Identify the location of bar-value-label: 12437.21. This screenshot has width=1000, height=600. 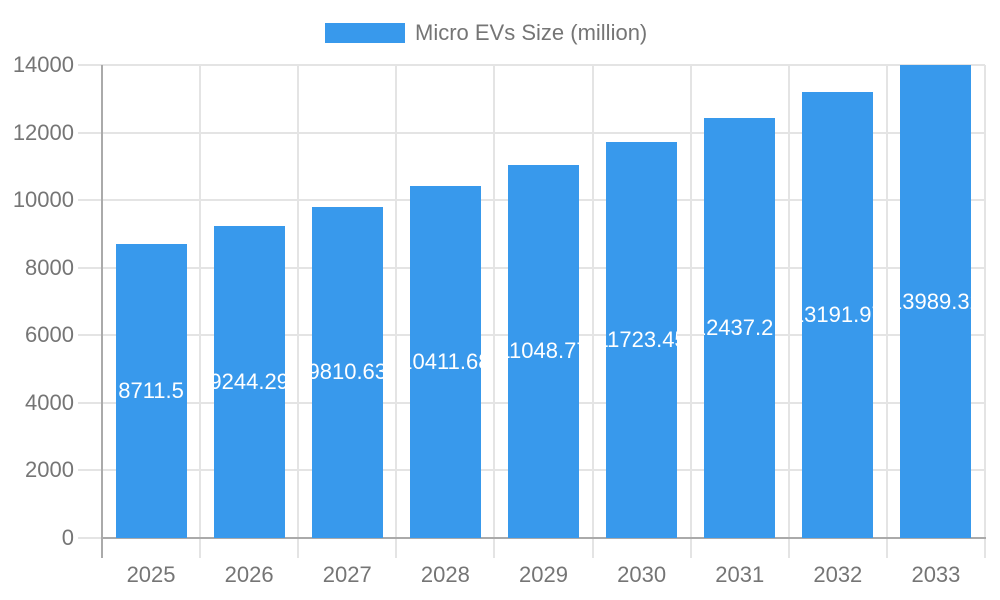
(739, 327).